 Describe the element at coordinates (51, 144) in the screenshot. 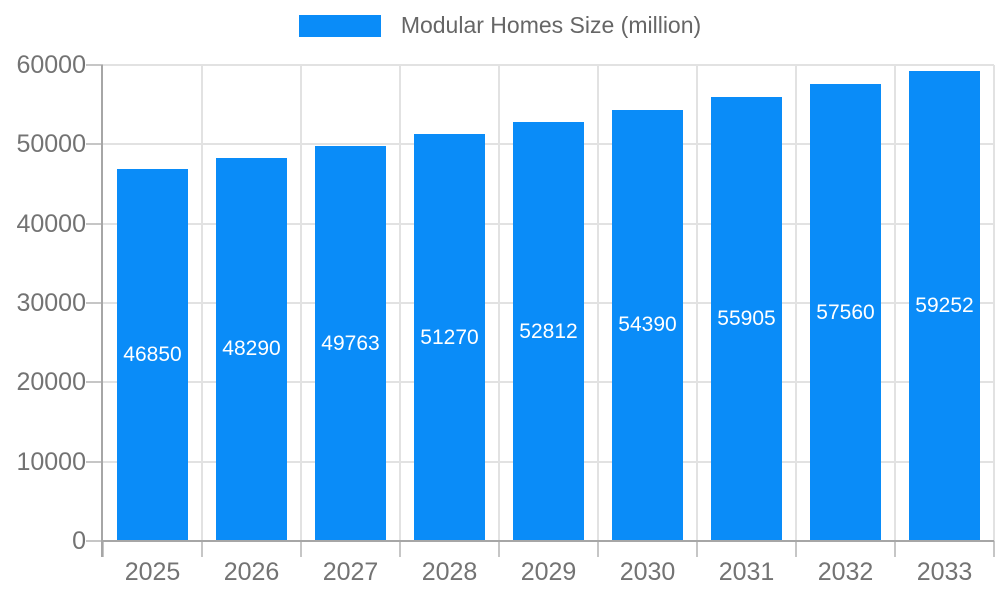

I see `y-axis-tick-label: 50000` at that location.